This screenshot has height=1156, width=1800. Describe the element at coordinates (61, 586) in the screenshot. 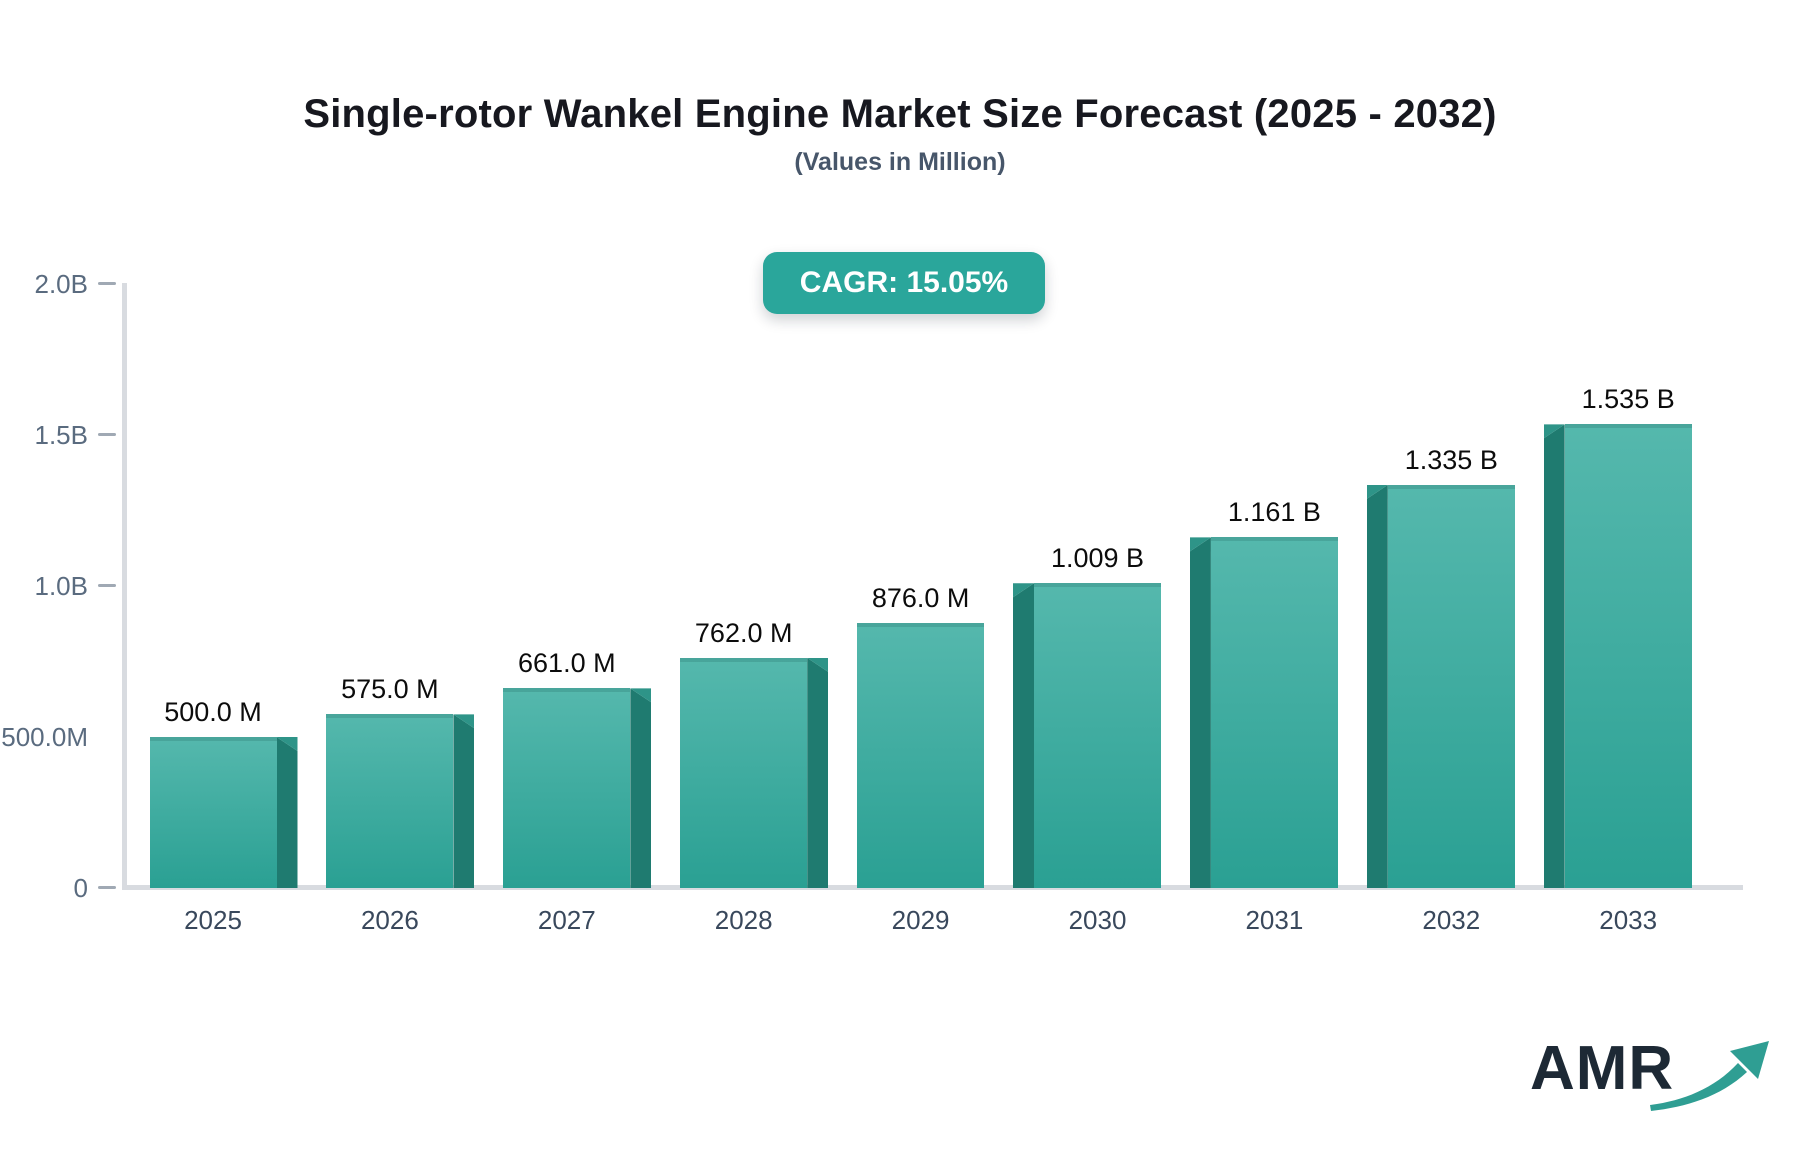

I see `y-tick-label: 1.0B` at that location.